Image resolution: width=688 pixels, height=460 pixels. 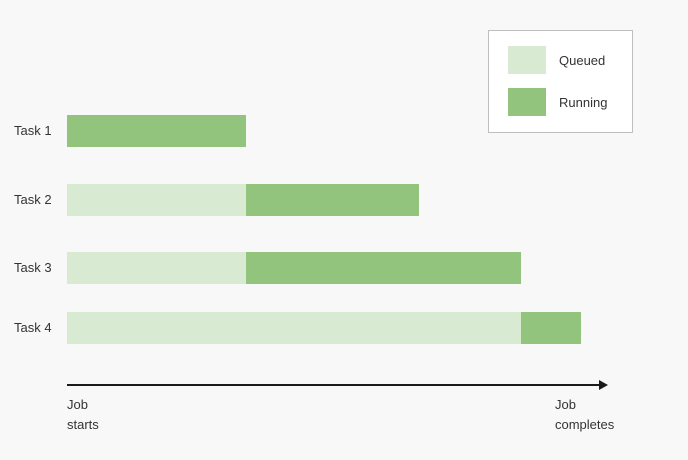 I want to click on legend-item-queued: Queued, so click(x=556, y=60).